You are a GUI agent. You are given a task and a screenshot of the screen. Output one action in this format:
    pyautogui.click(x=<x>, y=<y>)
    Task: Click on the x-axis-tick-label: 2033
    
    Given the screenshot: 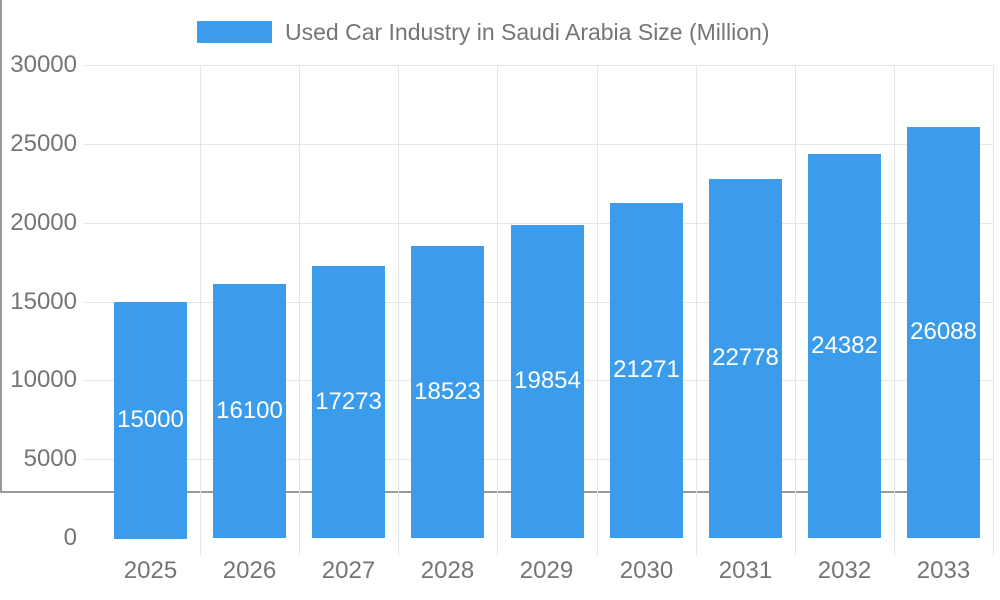 What is the action you would take?
    pyautogui.click(x=943, y=570)
    